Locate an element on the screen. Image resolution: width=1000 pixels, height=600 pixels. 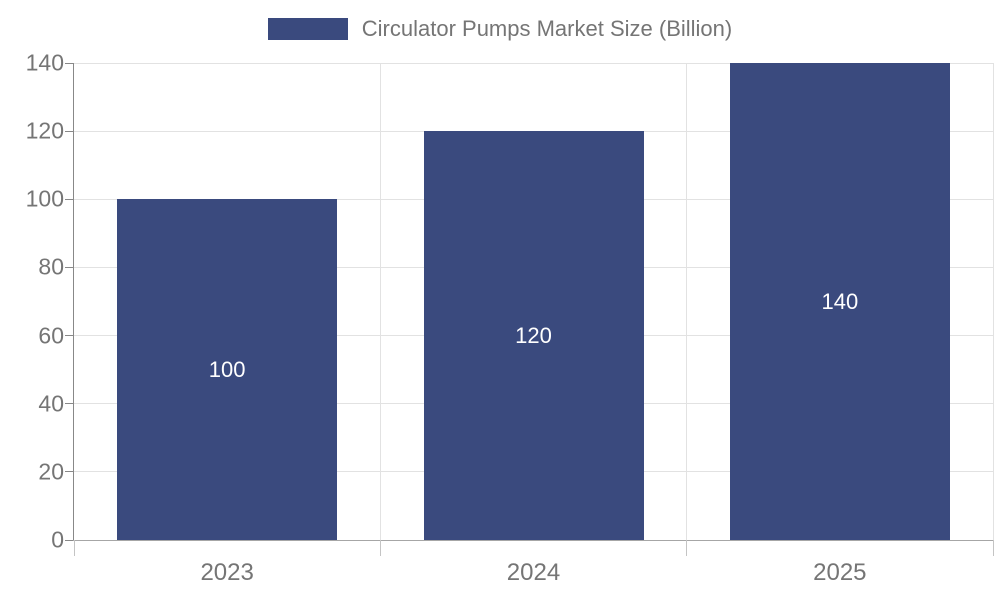
y-axis-labels: 0 20 40 60 80 100 120 140 is located at coordinates (32, 301).